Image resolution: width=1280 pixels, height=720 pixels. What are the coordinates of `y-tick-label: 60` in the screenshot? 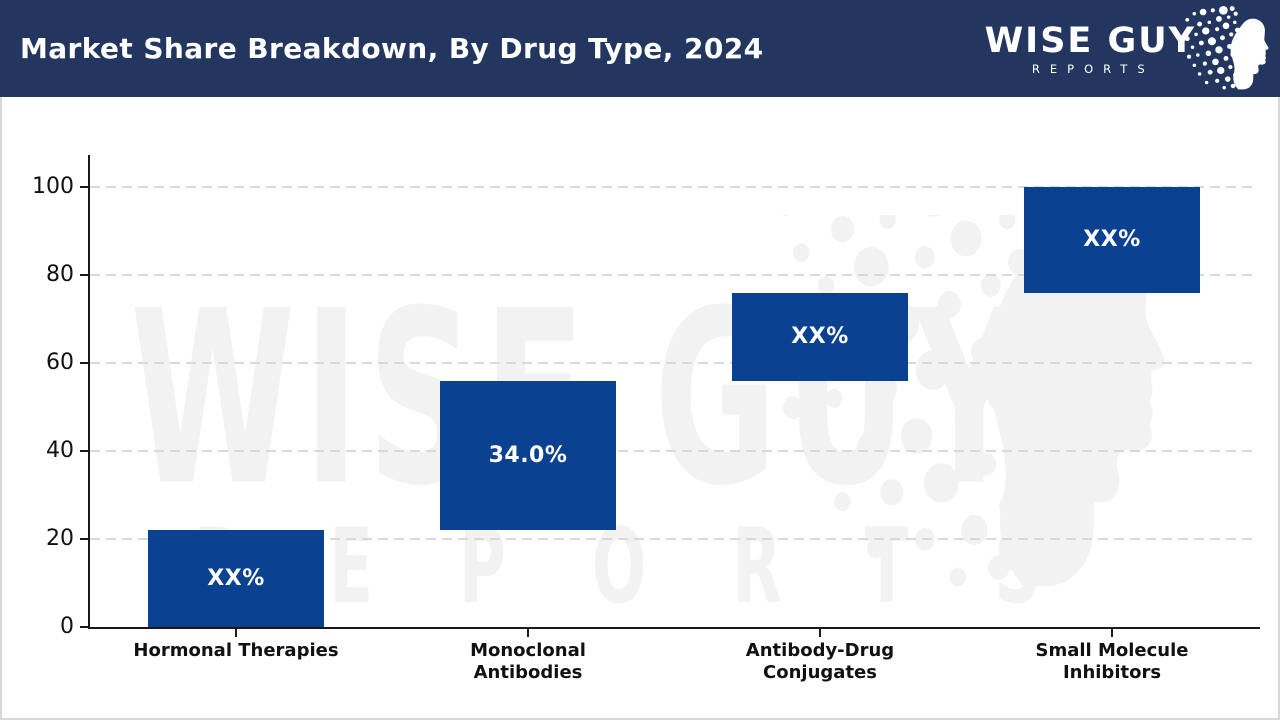 It's located at (60, 362).